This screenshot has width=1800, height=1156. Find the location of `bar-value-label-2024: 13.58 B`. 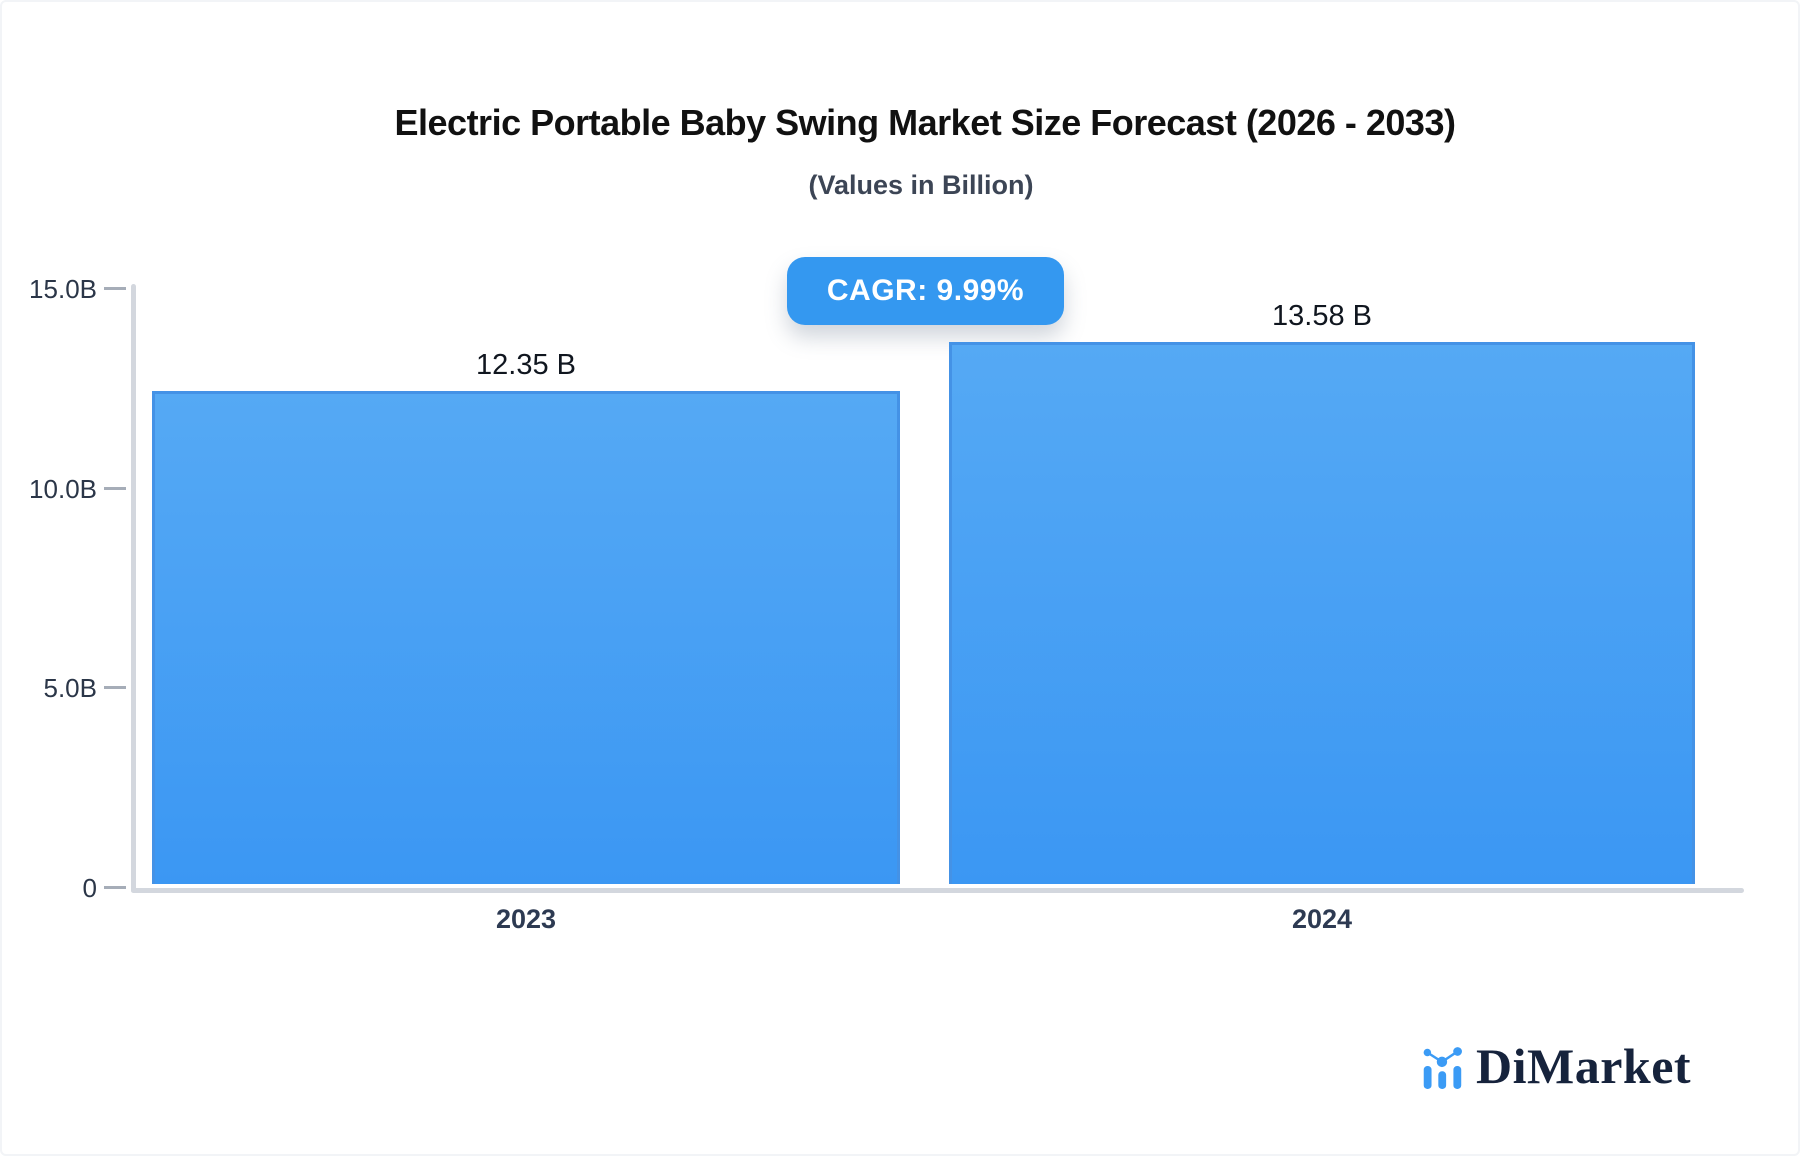

bar-value-label-2024: 13.58 B is located at coordinates (1322, 315).